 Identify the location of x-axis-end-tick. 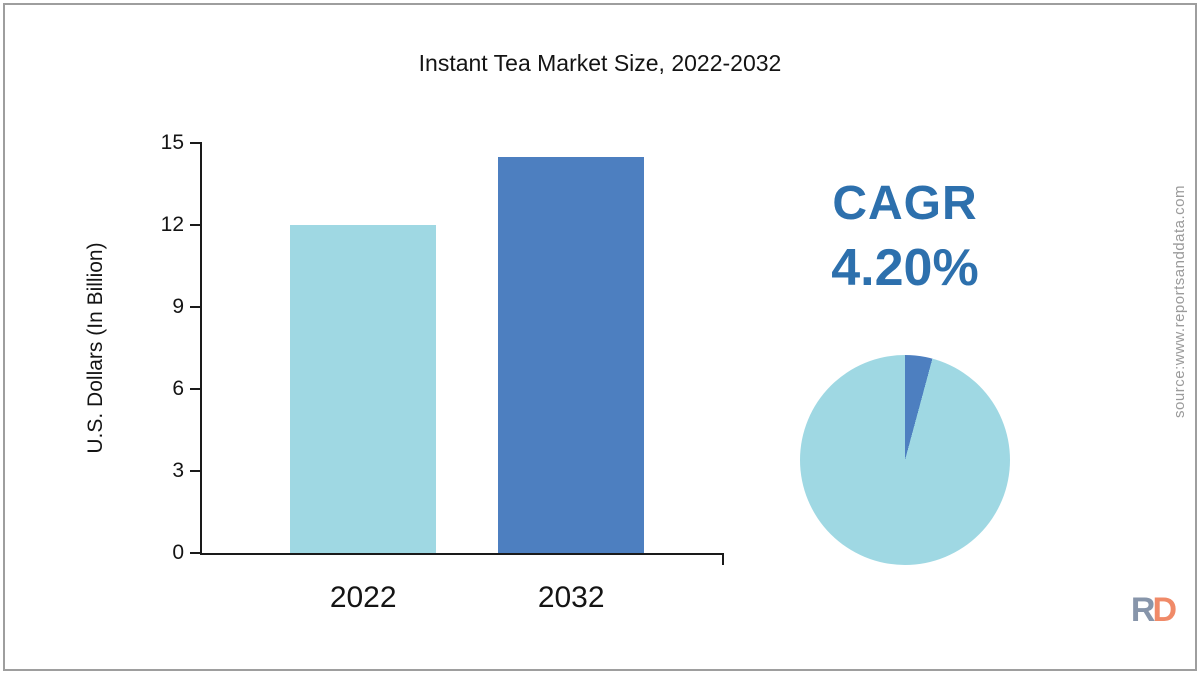
(723, 559).